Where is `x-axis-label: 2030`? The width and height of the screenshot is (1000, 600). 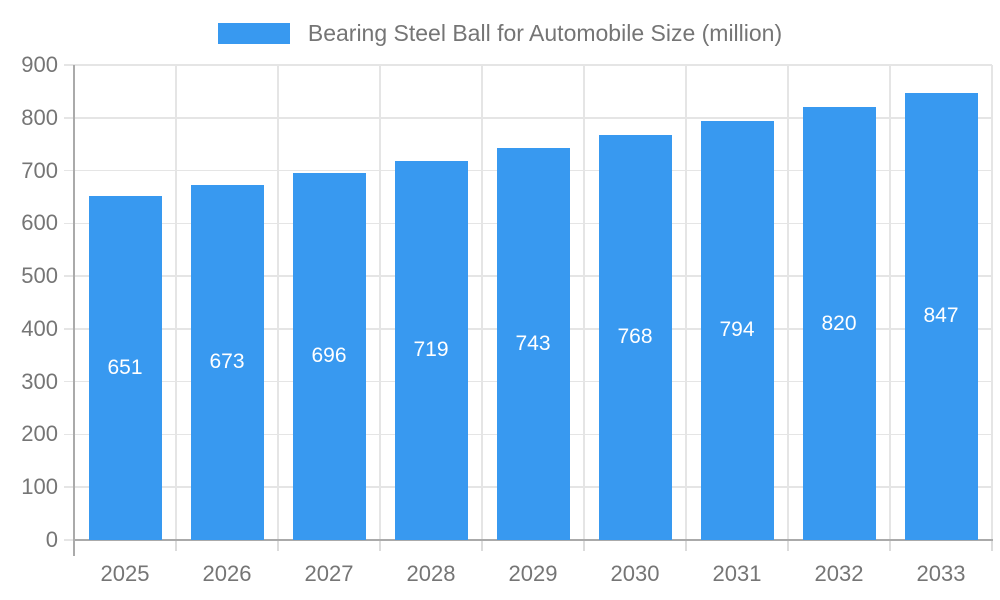
x-axis-label: 2030 is located at coordinates (635, 573).